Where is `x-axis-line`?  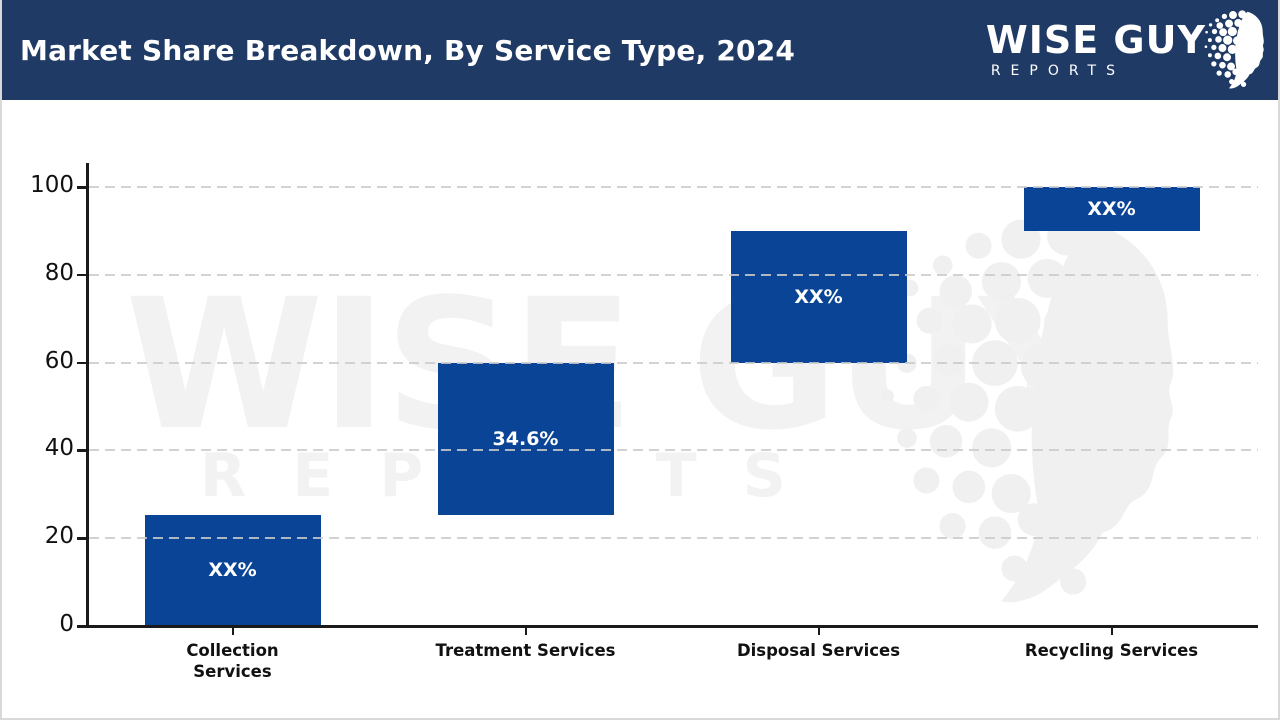 x-axis-line is located at coordinates (672, 626).